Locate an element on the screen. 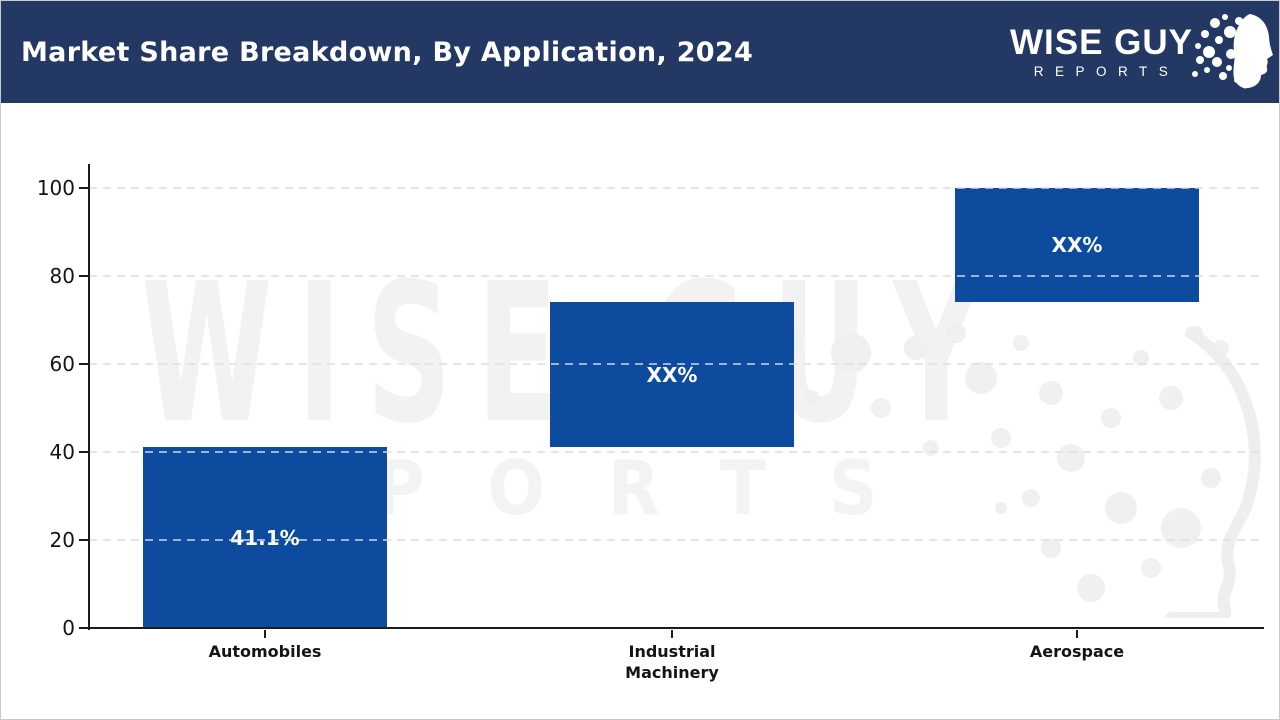 This screenshot has height=720, width=1280. logo-wordmark: WISE GUY is located at coordinates (1101, 42).